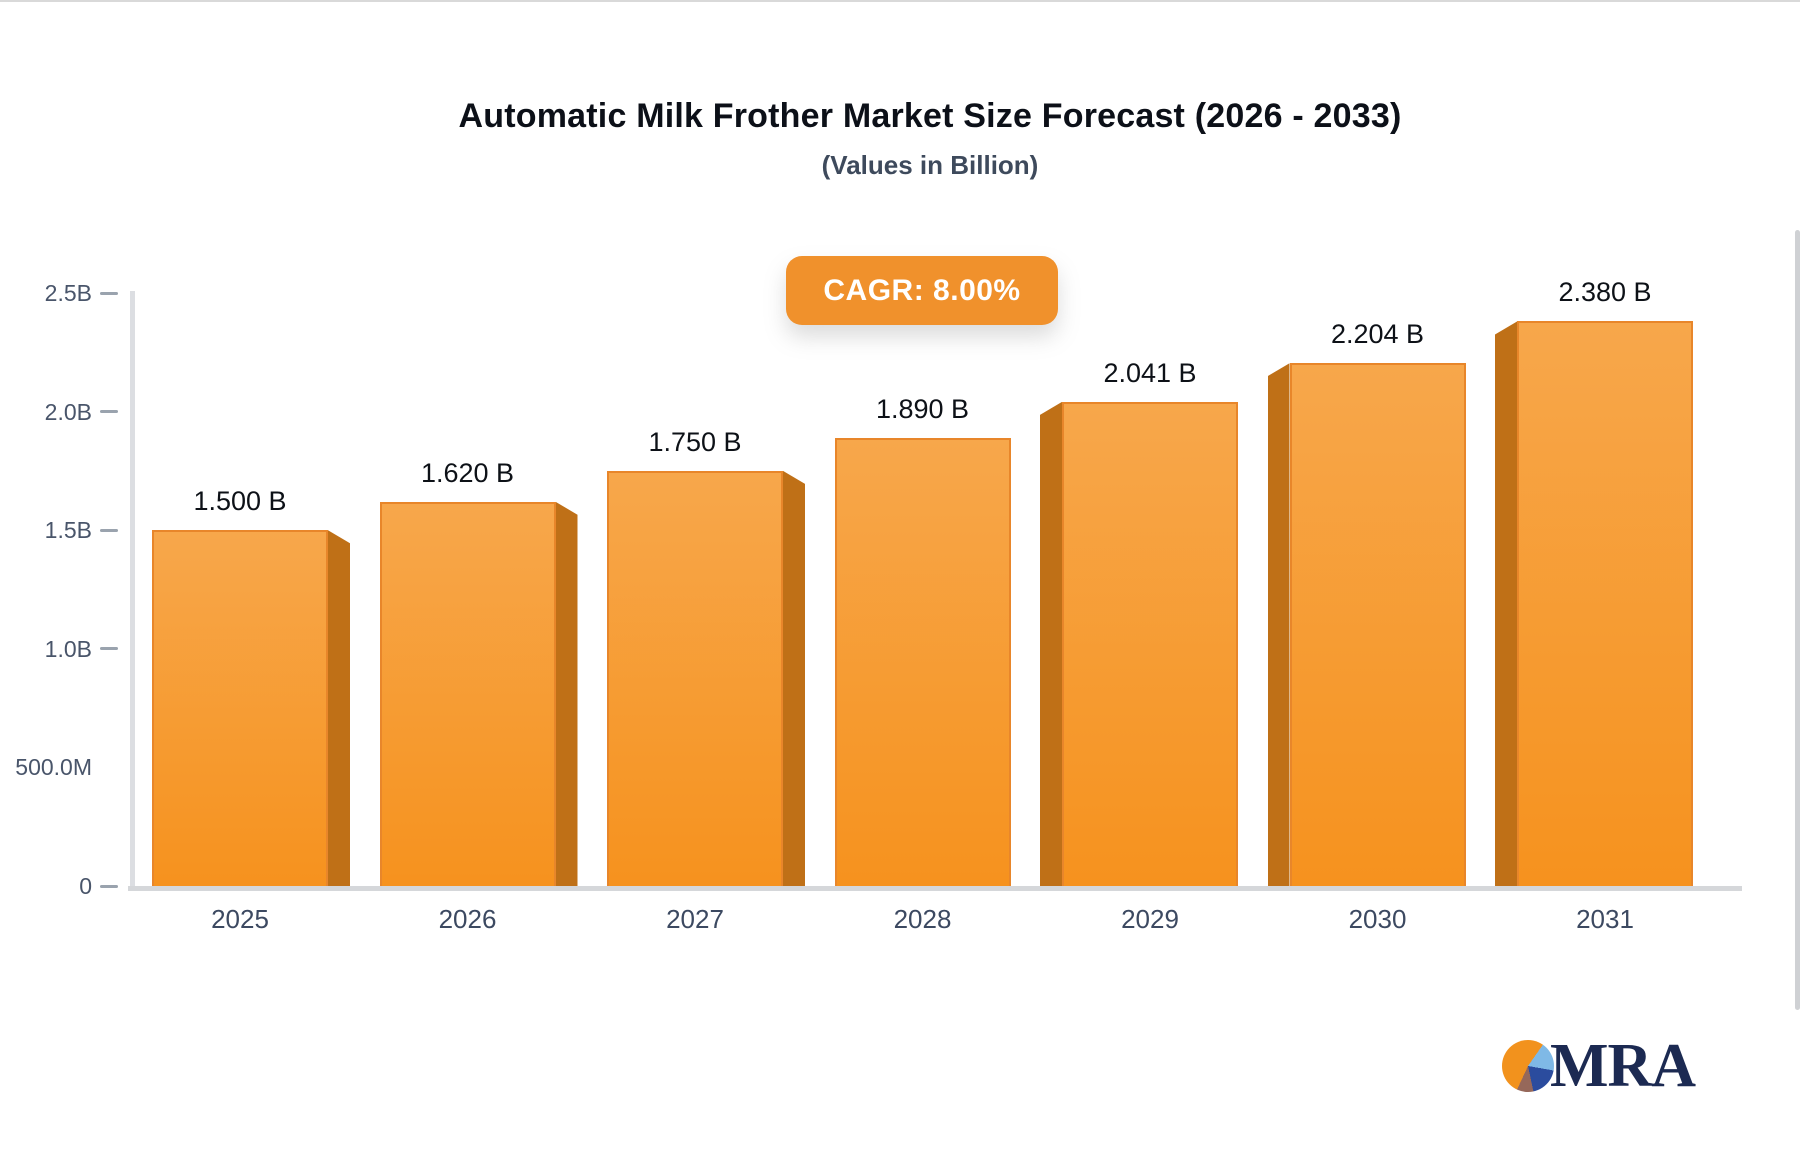 This screenshot has width=1800, height=1156. I want to click on bar-2031, so click(1605, 603).